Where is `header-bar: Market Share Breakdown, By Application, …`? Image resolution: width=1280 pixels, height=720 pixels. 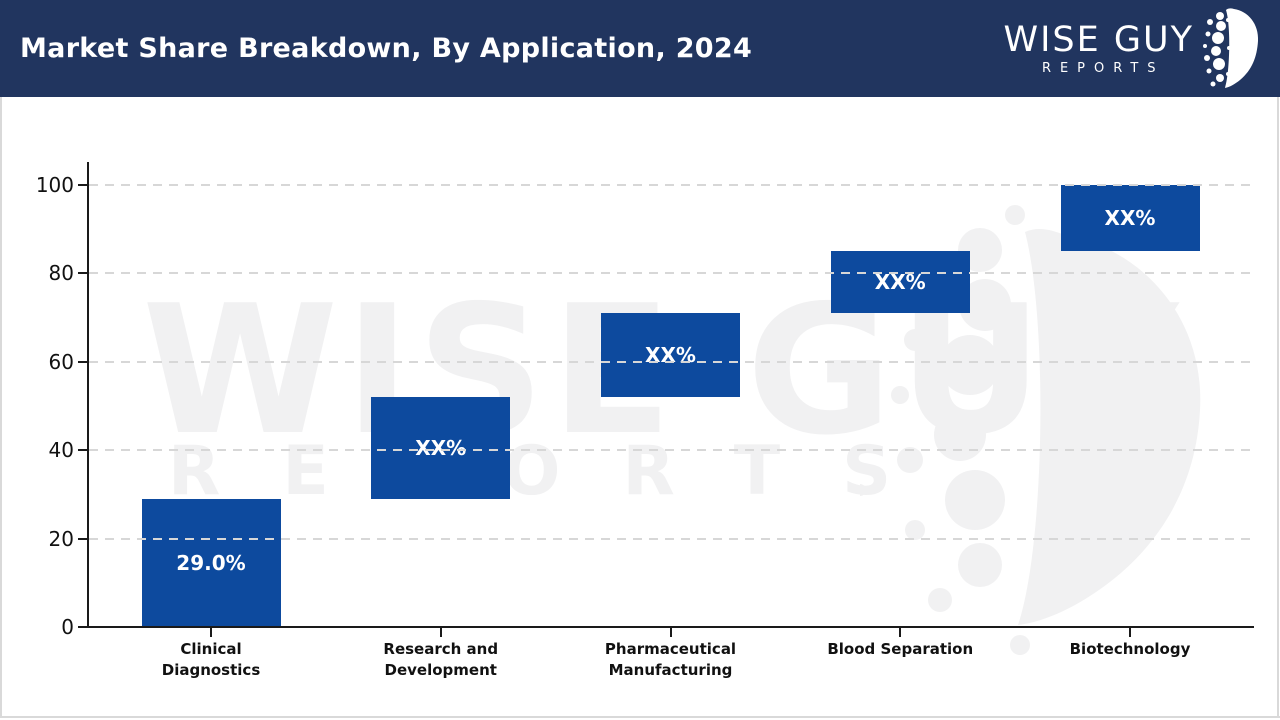 header-bar: Market Share Breakdown, By Application, … is located at coordinates (640, 48).